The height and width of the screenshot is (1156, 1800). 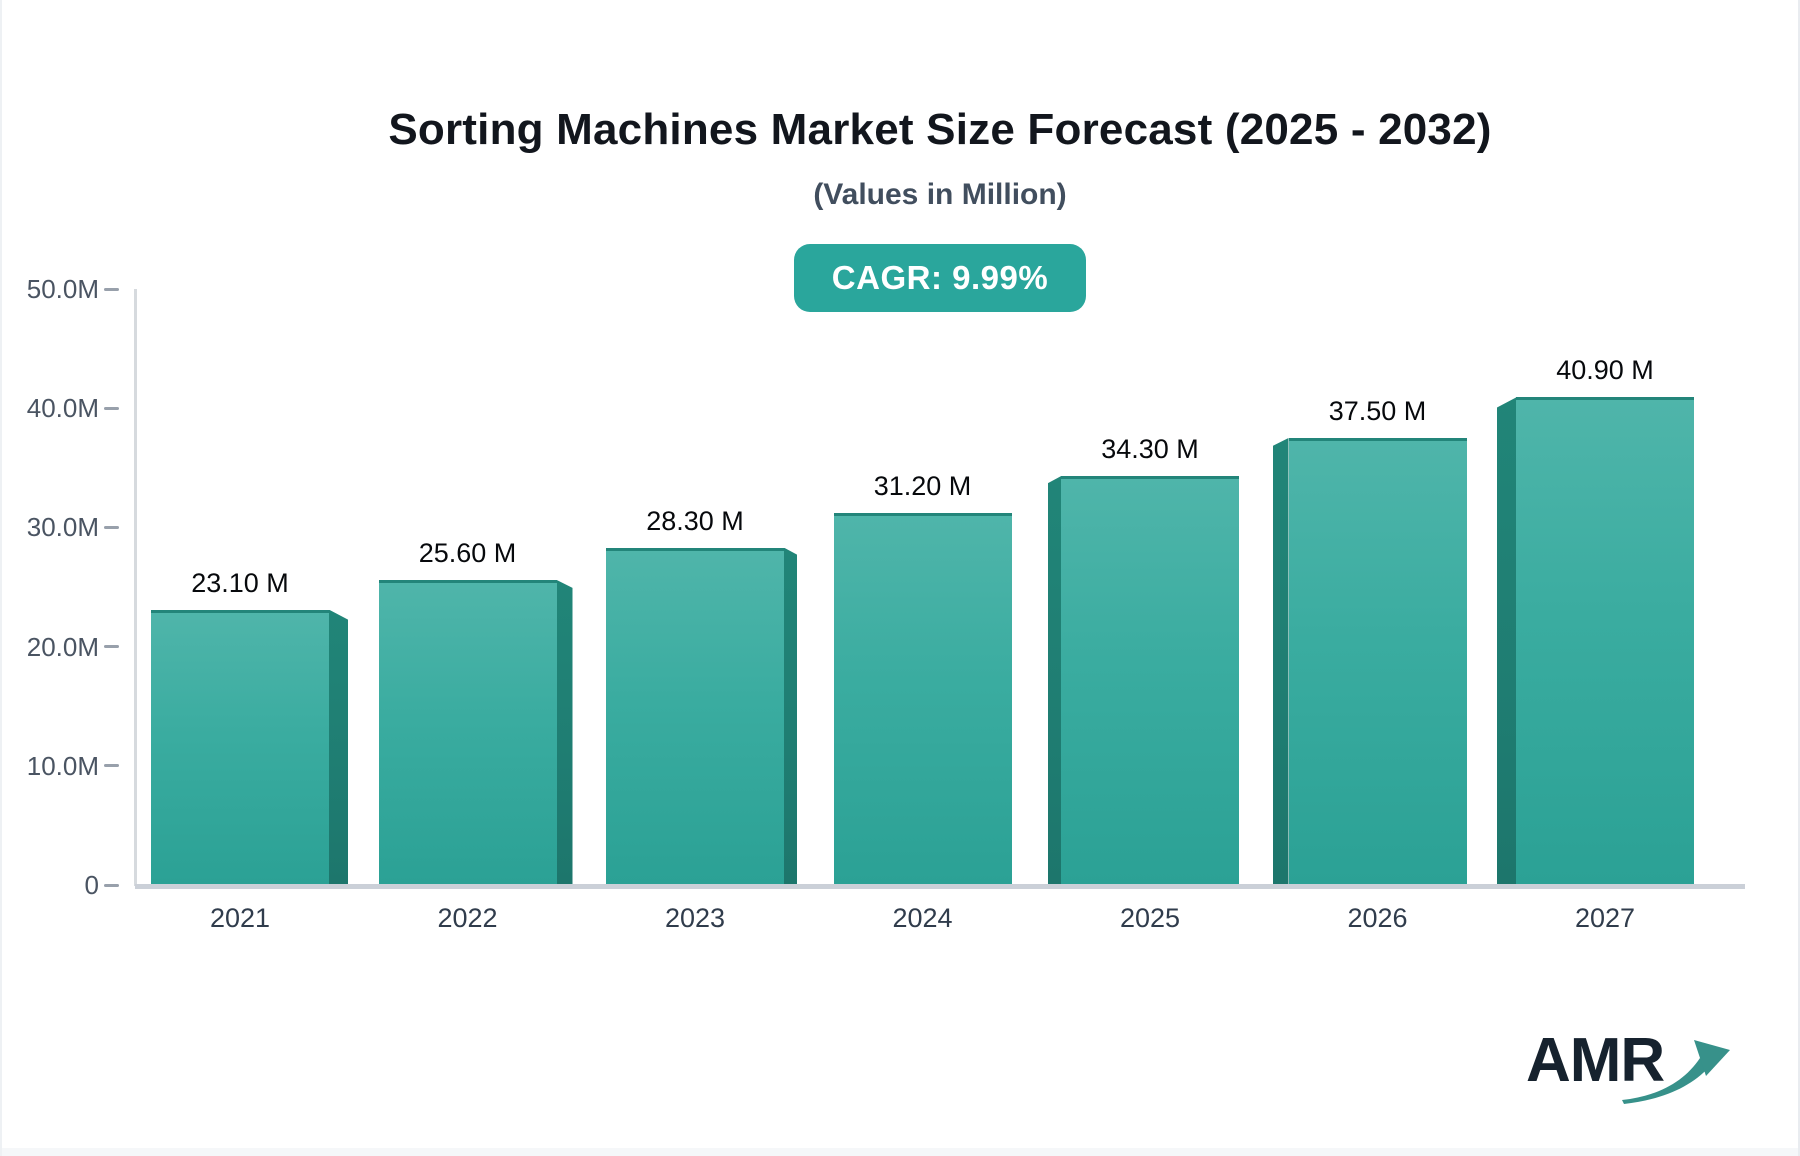 I want to click on x-category-label: 2022, so click(x=467, y=918).